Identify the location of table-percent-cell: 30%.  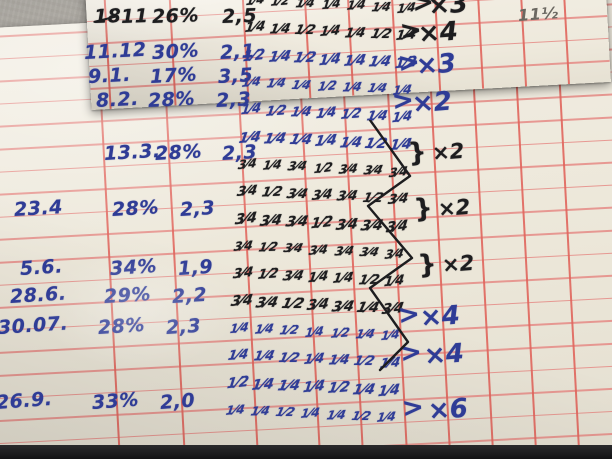
(175, 51).